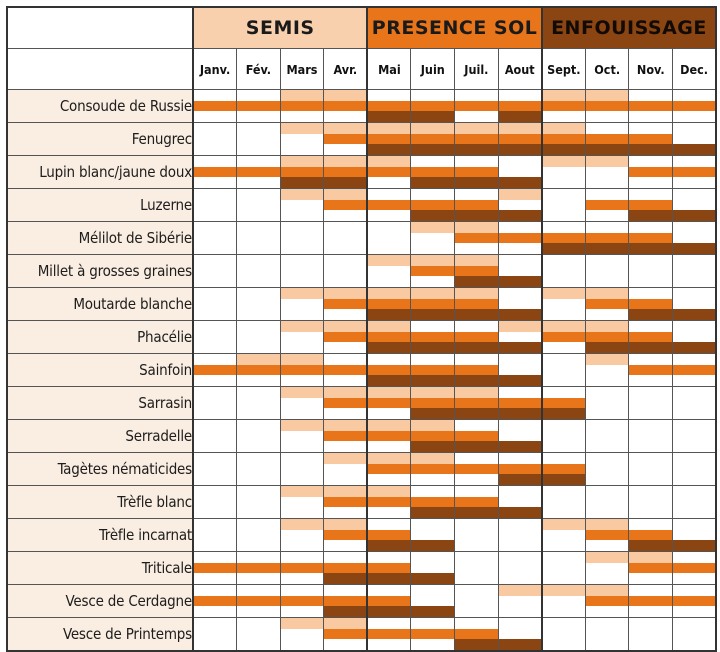  Describe the element at coordinates (361, 337) in the screenshot. I see `table-row: Phacélie` at that location.